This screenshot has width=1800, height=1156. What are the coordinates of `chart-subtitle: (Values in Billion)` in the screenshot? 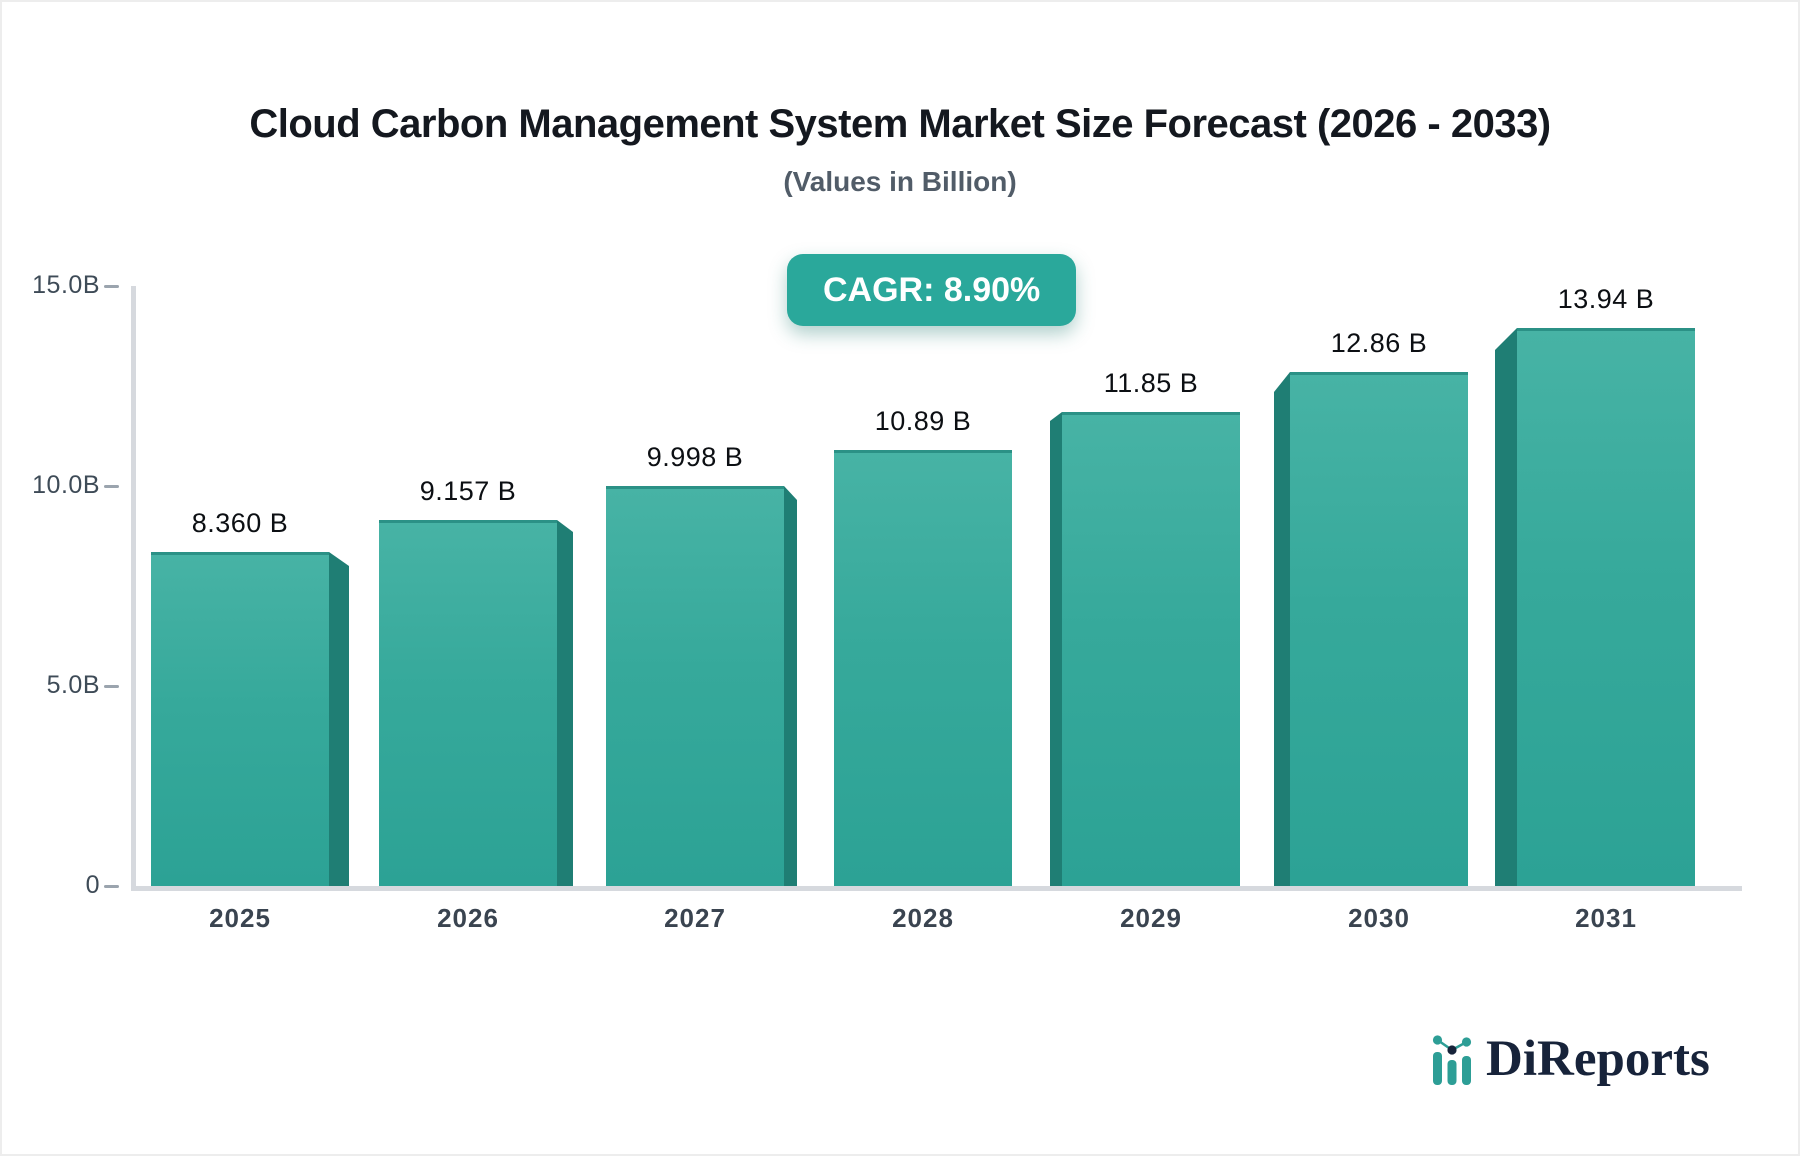 It's located at (900, 181).